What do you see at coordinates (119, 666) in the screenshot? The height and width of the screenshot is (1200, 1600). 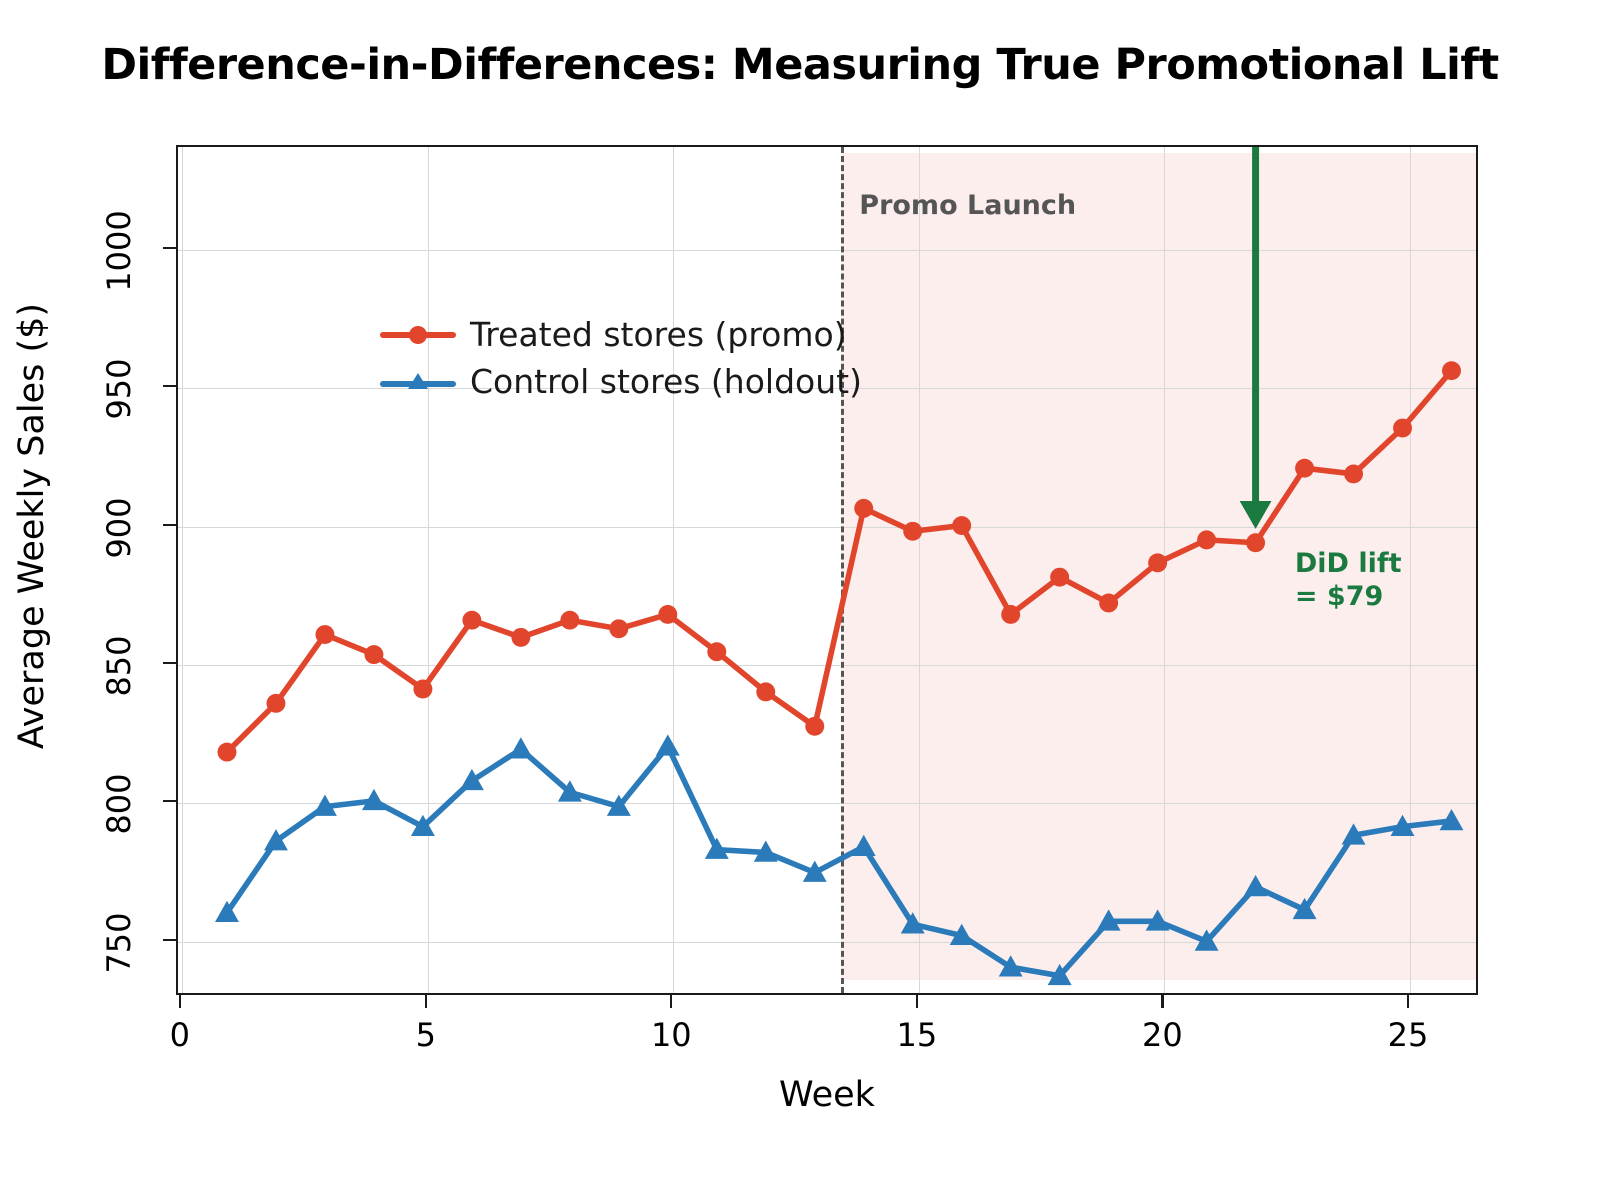 I see `ytick-label-850: 850` at bounding box center [119, 666].